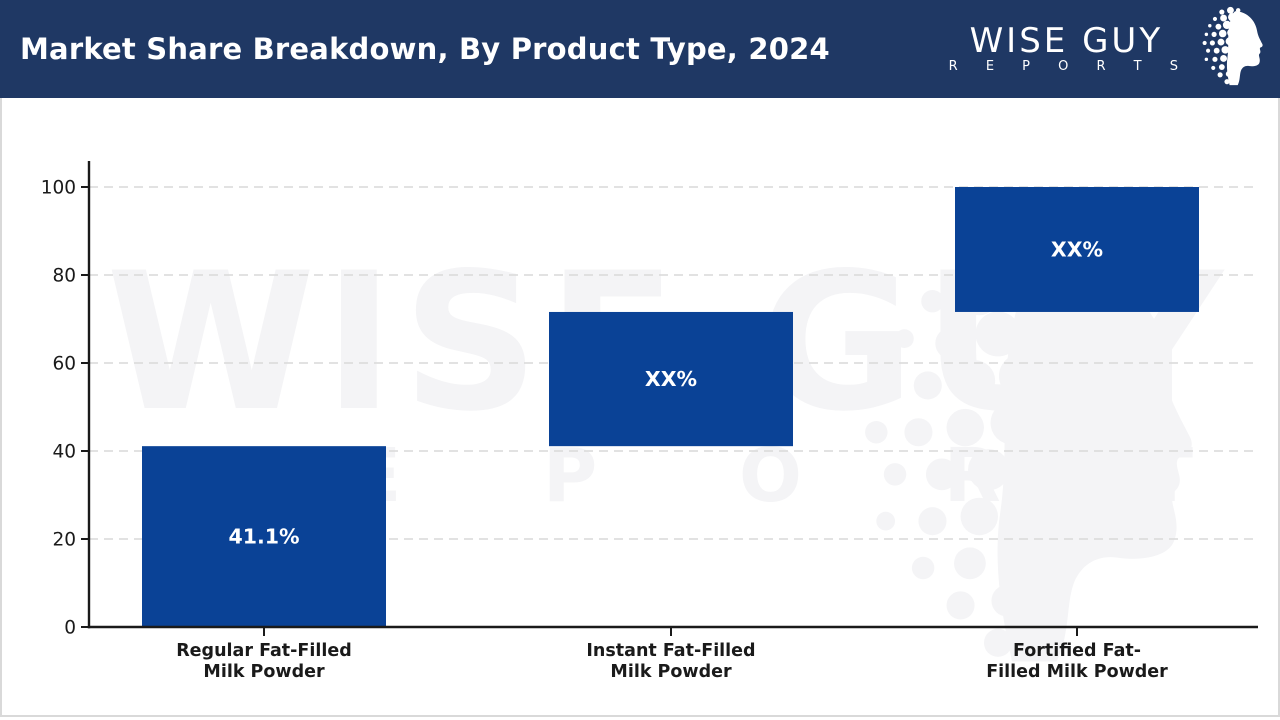 The image size is (1280, 720). What do you see at coordinates (64, 364) in the screenshot?
I see `y-tick-label: 60` at bounding box center [64, 364].